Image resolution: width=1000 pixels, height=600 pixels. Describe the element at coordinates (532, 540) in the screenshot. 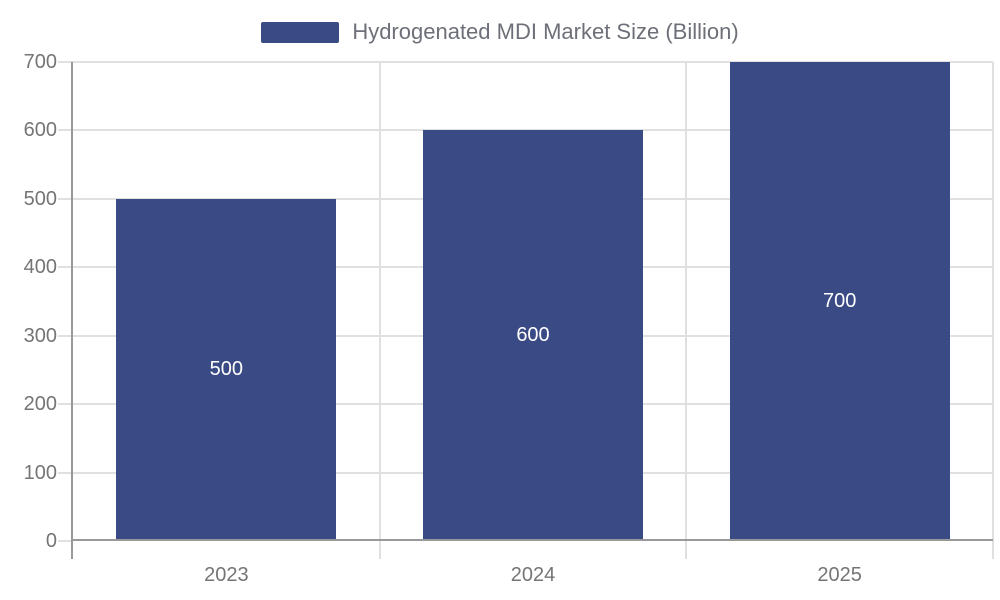

I see `x-axis-line` at that location.